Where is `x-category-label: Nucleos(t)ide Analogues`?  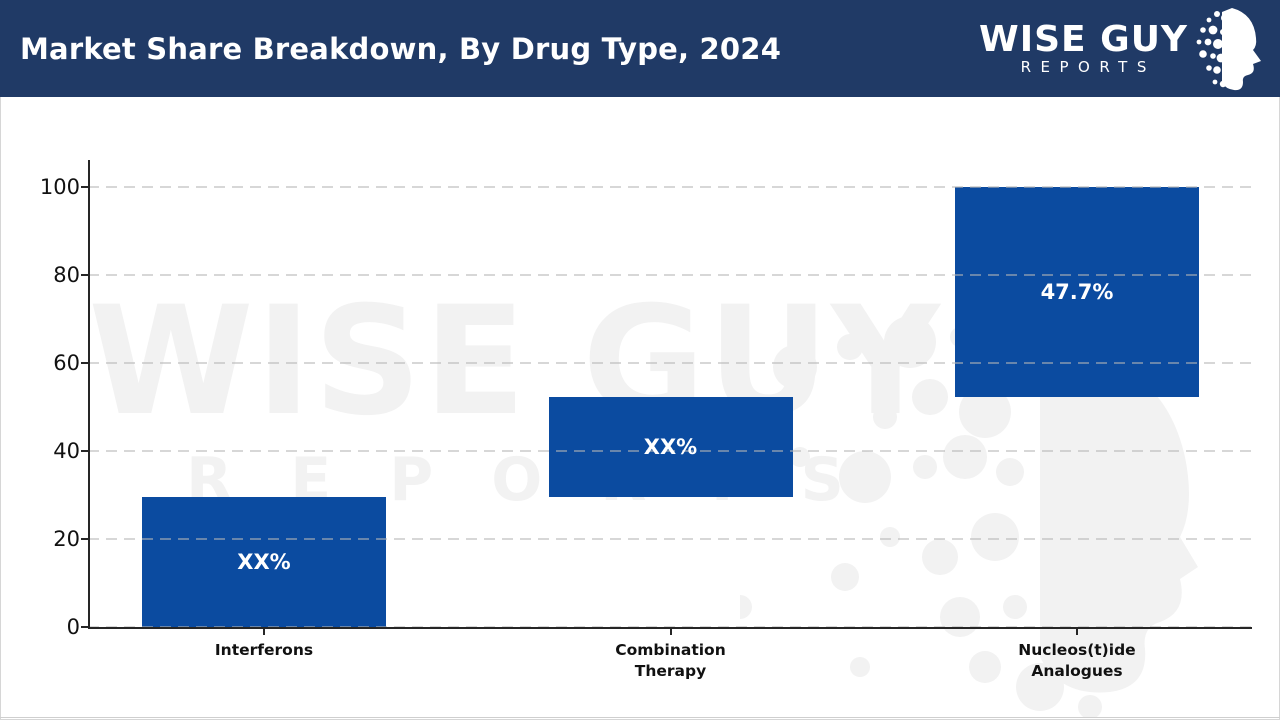
x-category-label: Nucleos(t)ide Analogues is located at coordinates (1077, 660).